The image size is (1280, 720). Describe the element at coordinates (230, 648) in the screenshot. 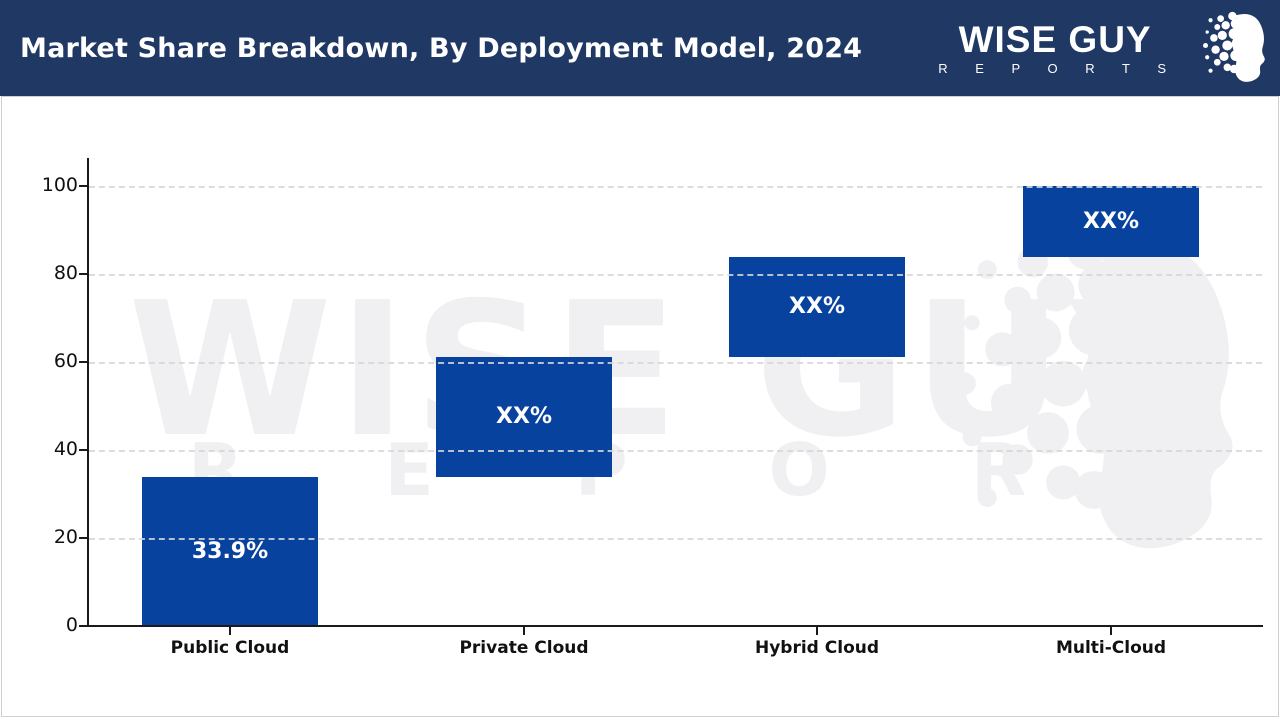

I see `category-label-public-cloud: Public Cloud` at that location.